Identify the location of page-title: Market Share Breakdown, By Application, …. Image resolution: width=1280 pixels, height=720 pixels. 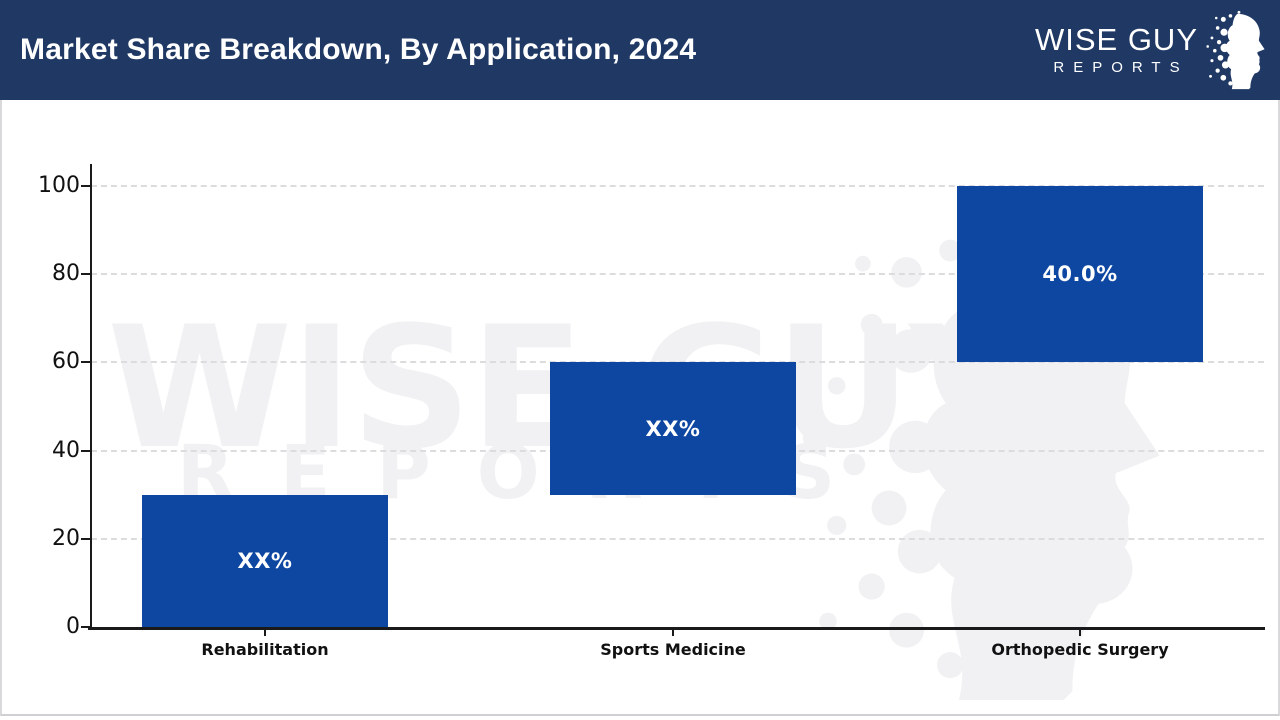
(358, 49).